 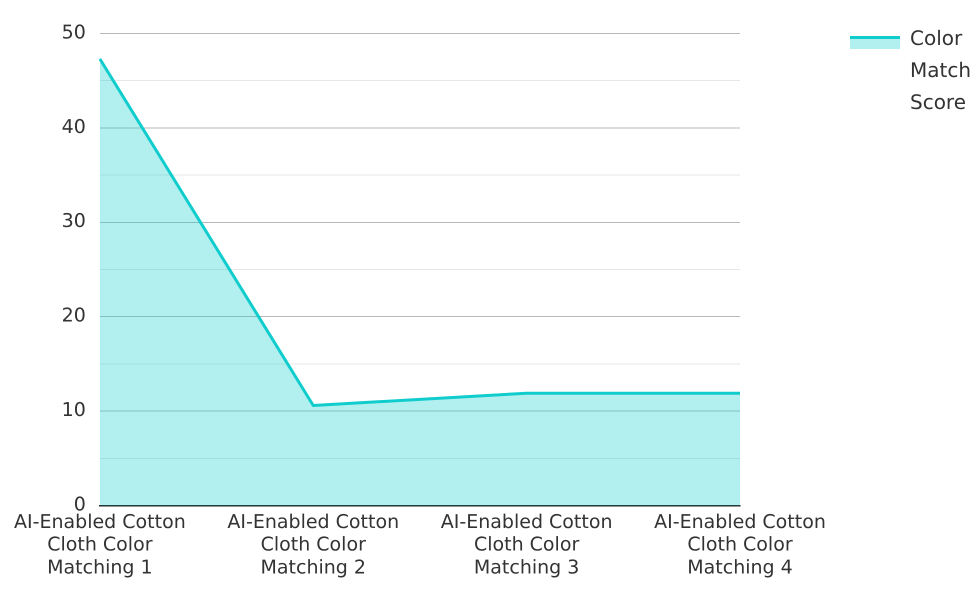 I want to click on y-tick-label: 50, so click(x=74, y=32).